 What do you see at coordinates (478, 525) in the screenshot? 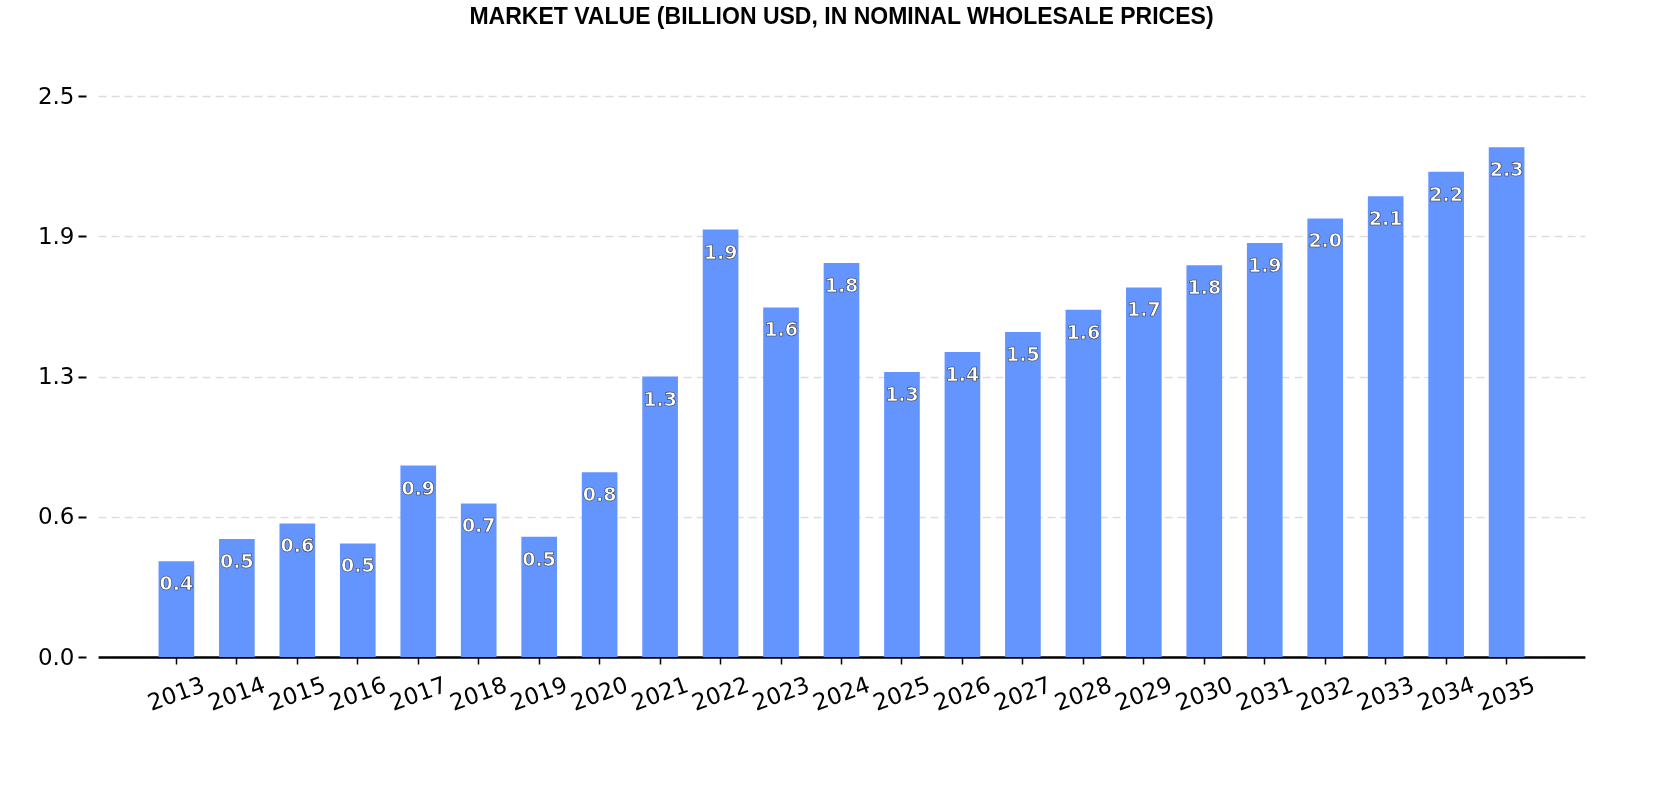
I see `data-label: 0.7` at bounding box center [478, 525].